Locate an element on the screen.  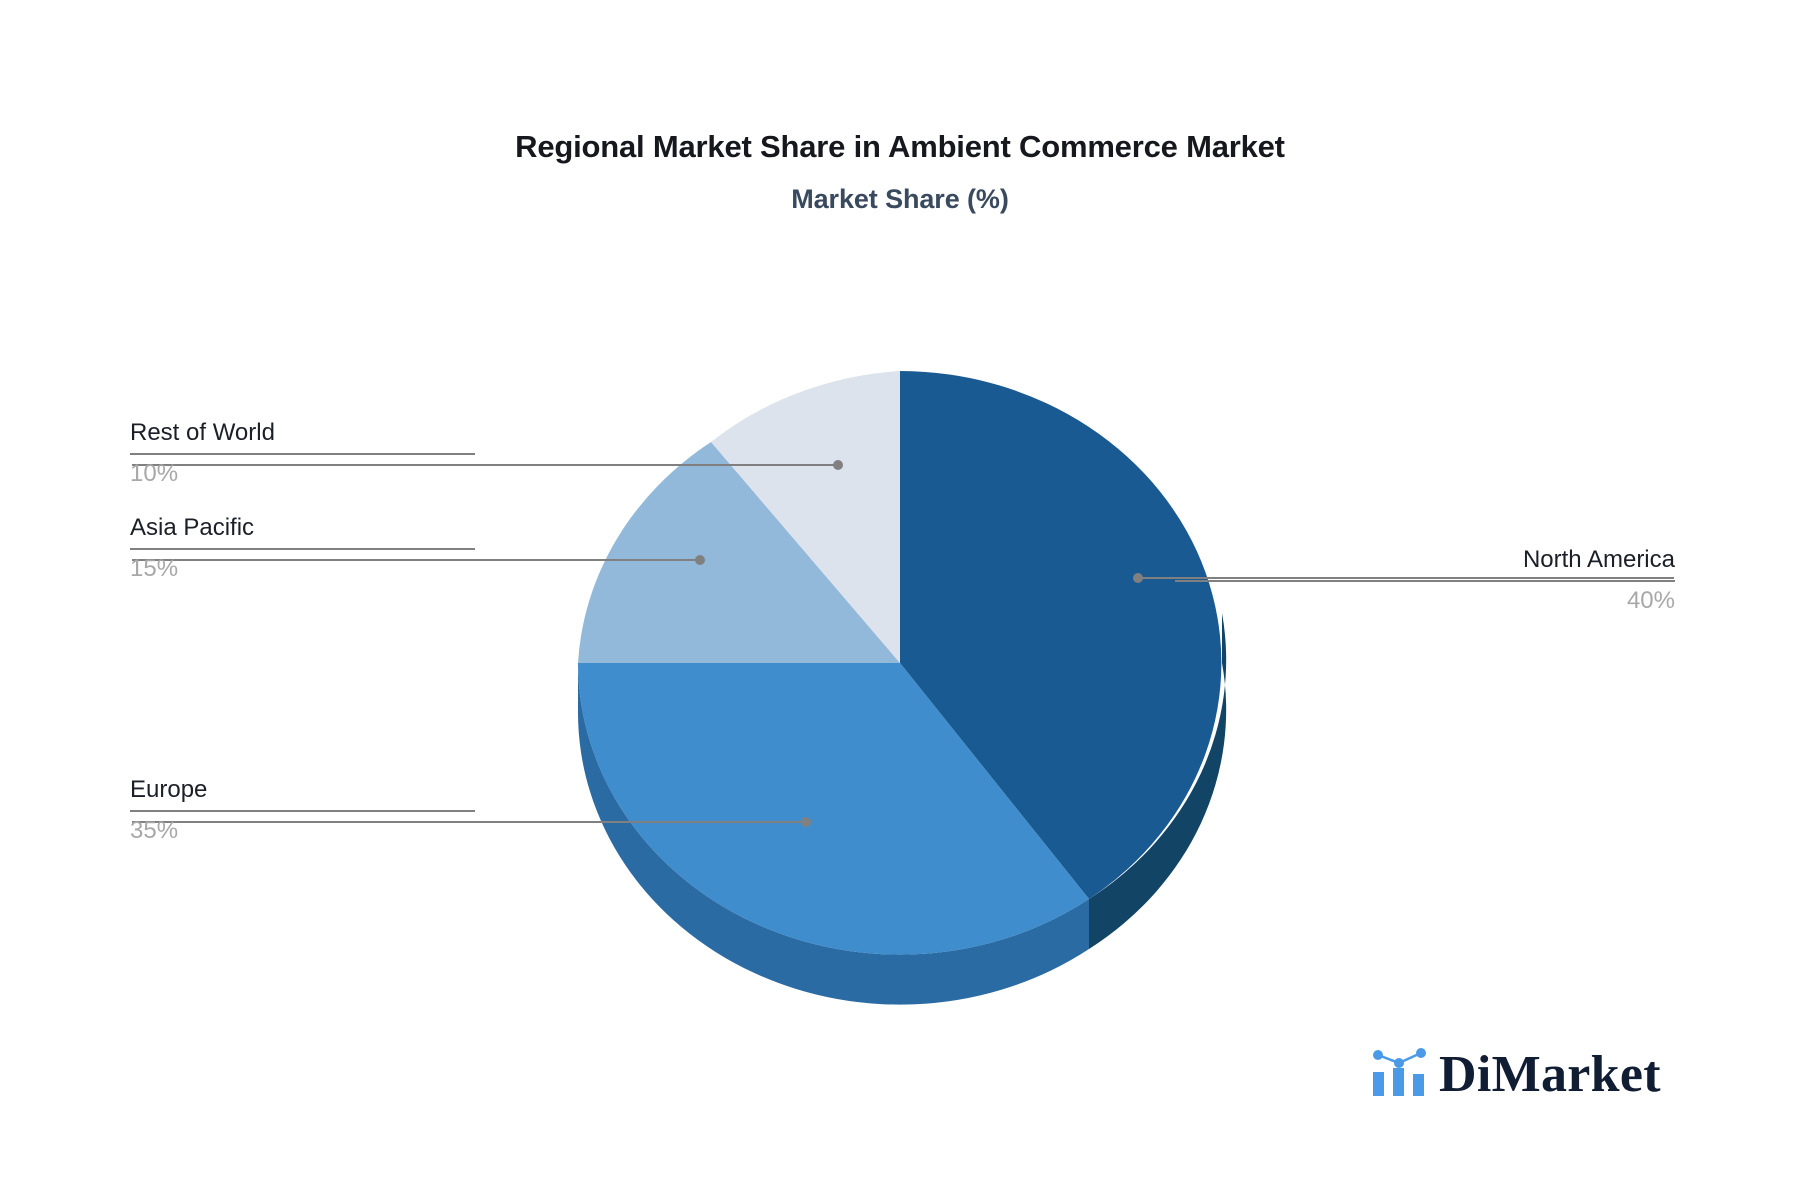
callout-value-europe: 35% is located at coordinates (154, 830).